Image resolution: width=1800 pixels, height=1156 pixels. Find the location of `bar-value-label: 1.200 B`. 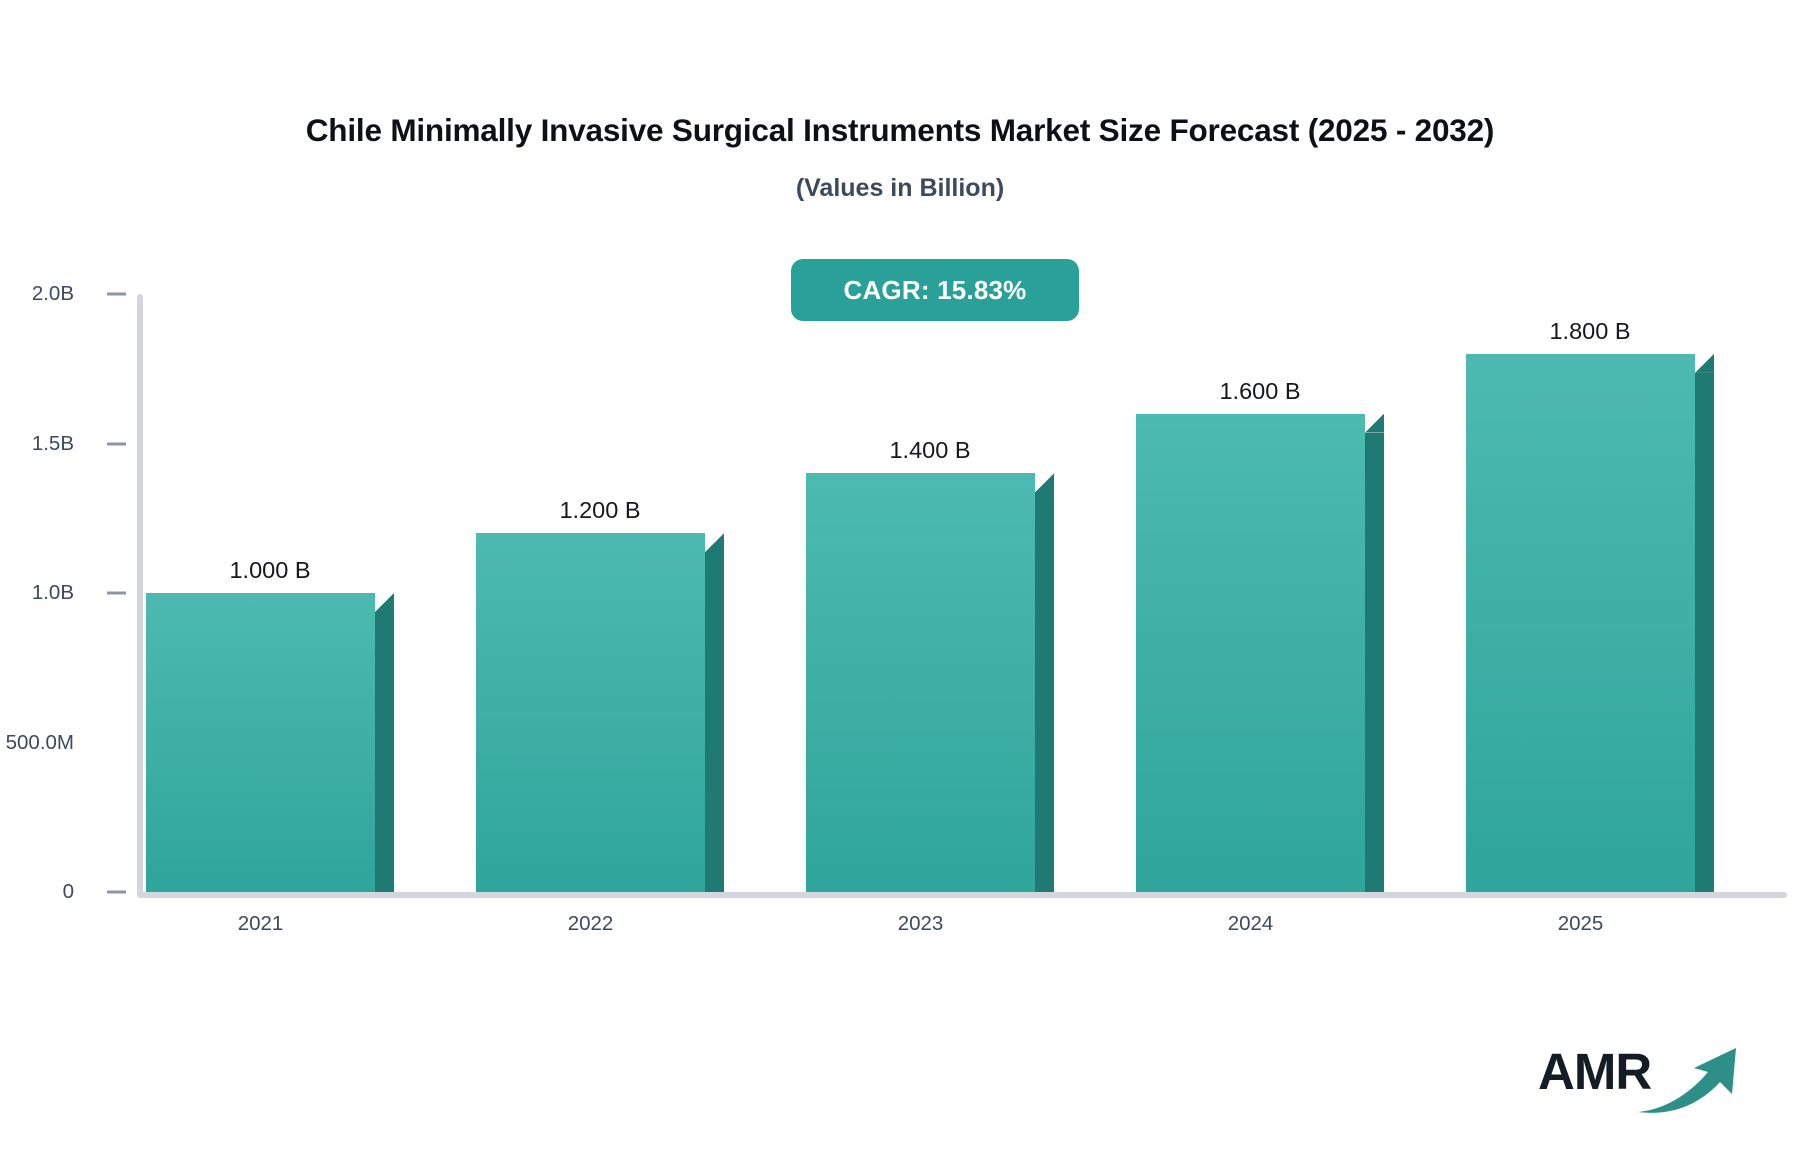

bar-value-label: 1.200 B is located at coordinates (600, 510).